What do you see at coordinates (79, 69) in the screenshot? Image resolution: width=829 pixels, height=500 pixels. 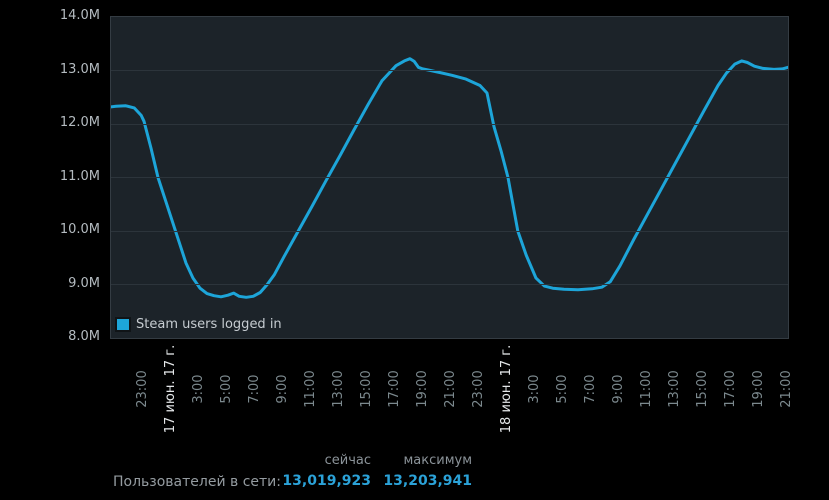 I see `y-tick-label: 13.0M` at bounding box center [79, 69].